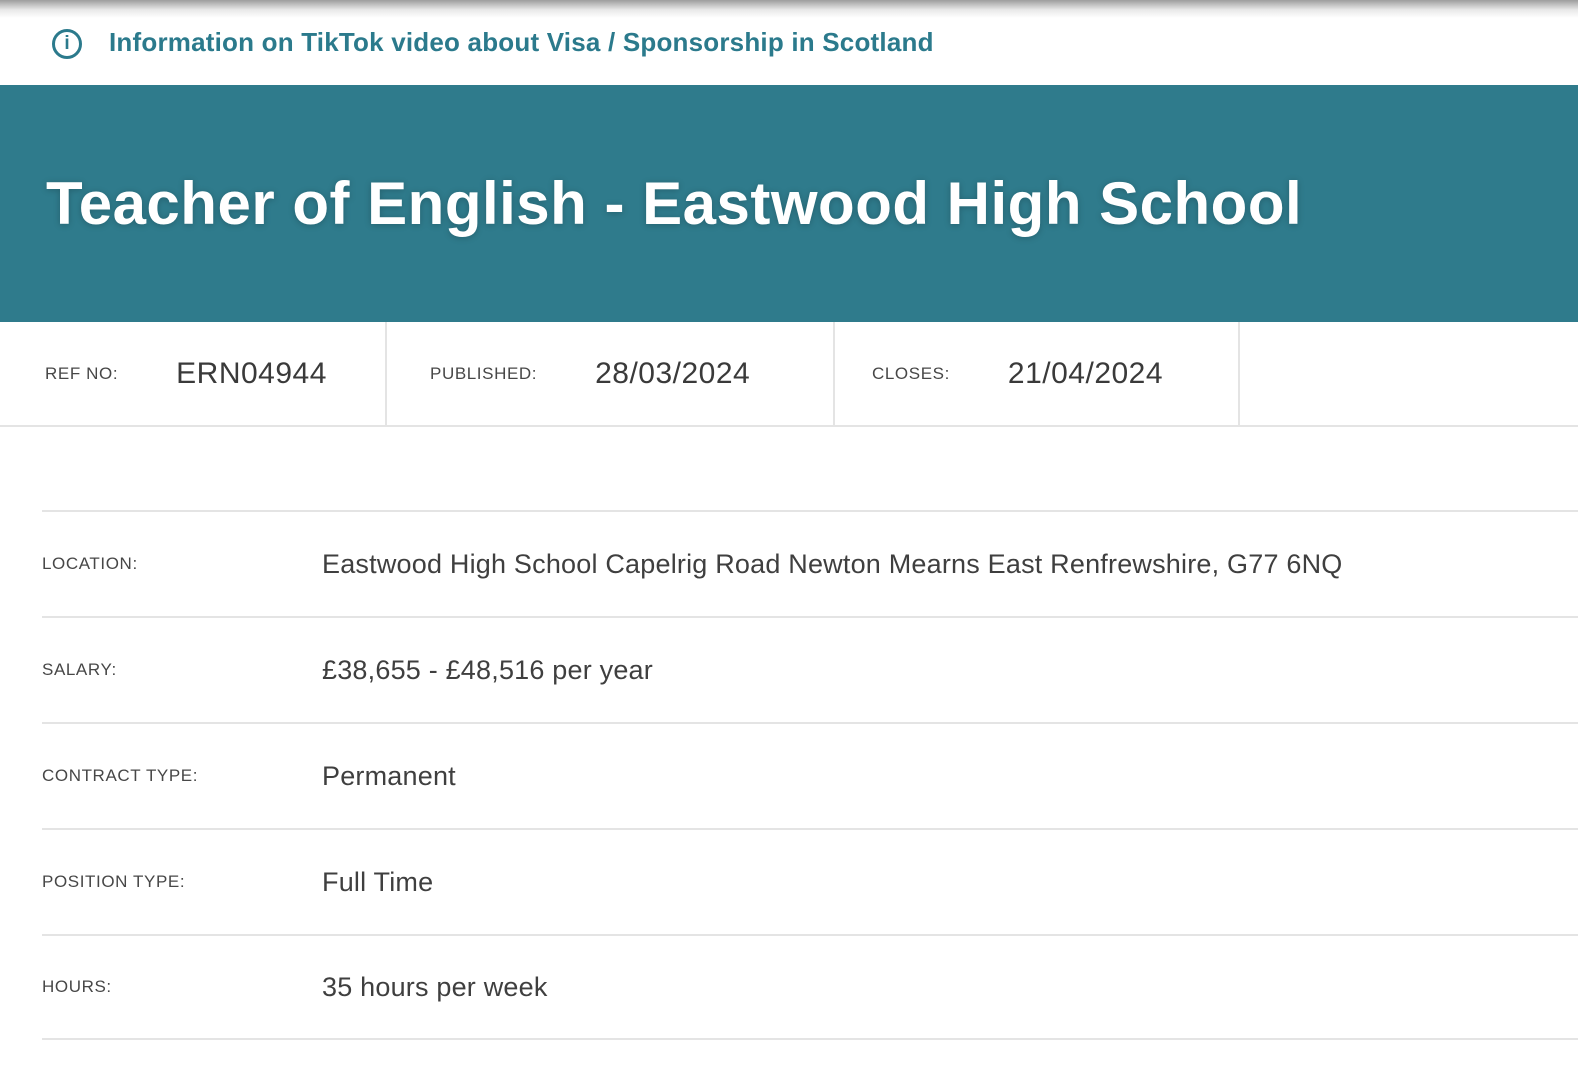  Describe the element at coordinates (1408, 373) in the screenshot. I see `meta-cell-empty` at that location.